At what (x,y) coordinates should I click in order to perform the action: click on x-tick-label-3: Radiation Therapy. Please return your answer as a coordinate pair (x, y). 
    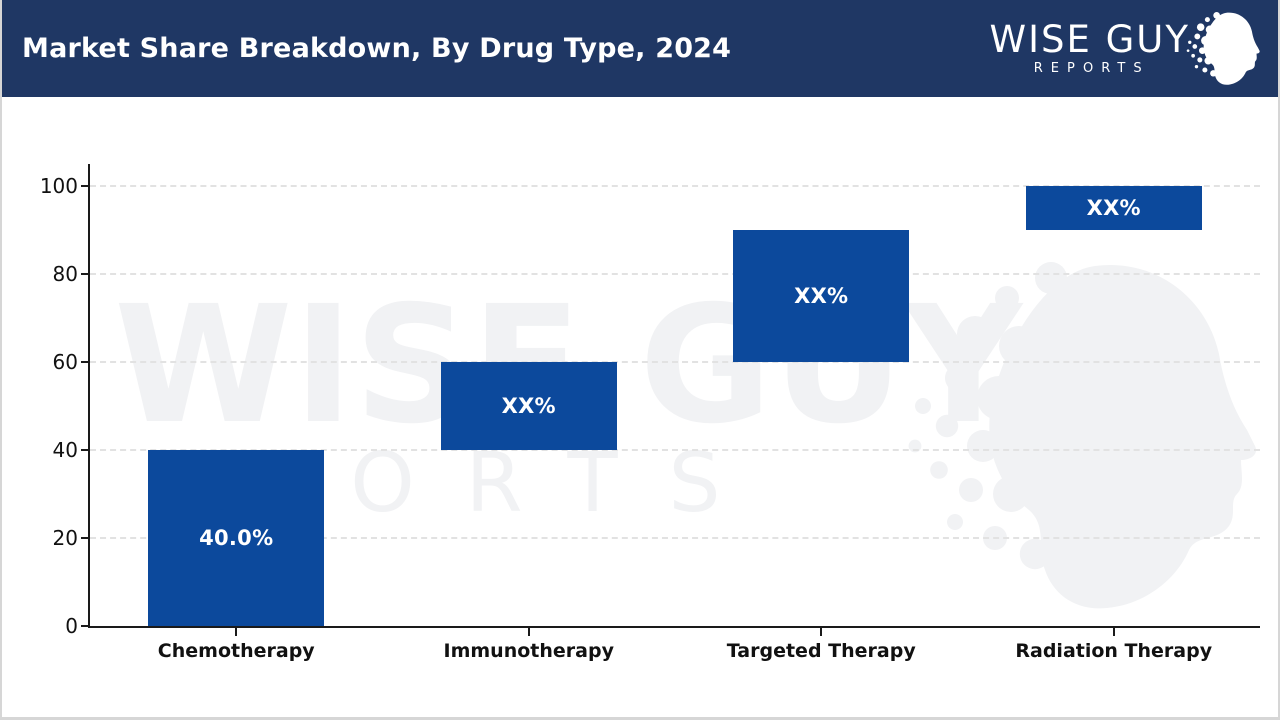
    Looking at the image, I should click on (1114, 651).